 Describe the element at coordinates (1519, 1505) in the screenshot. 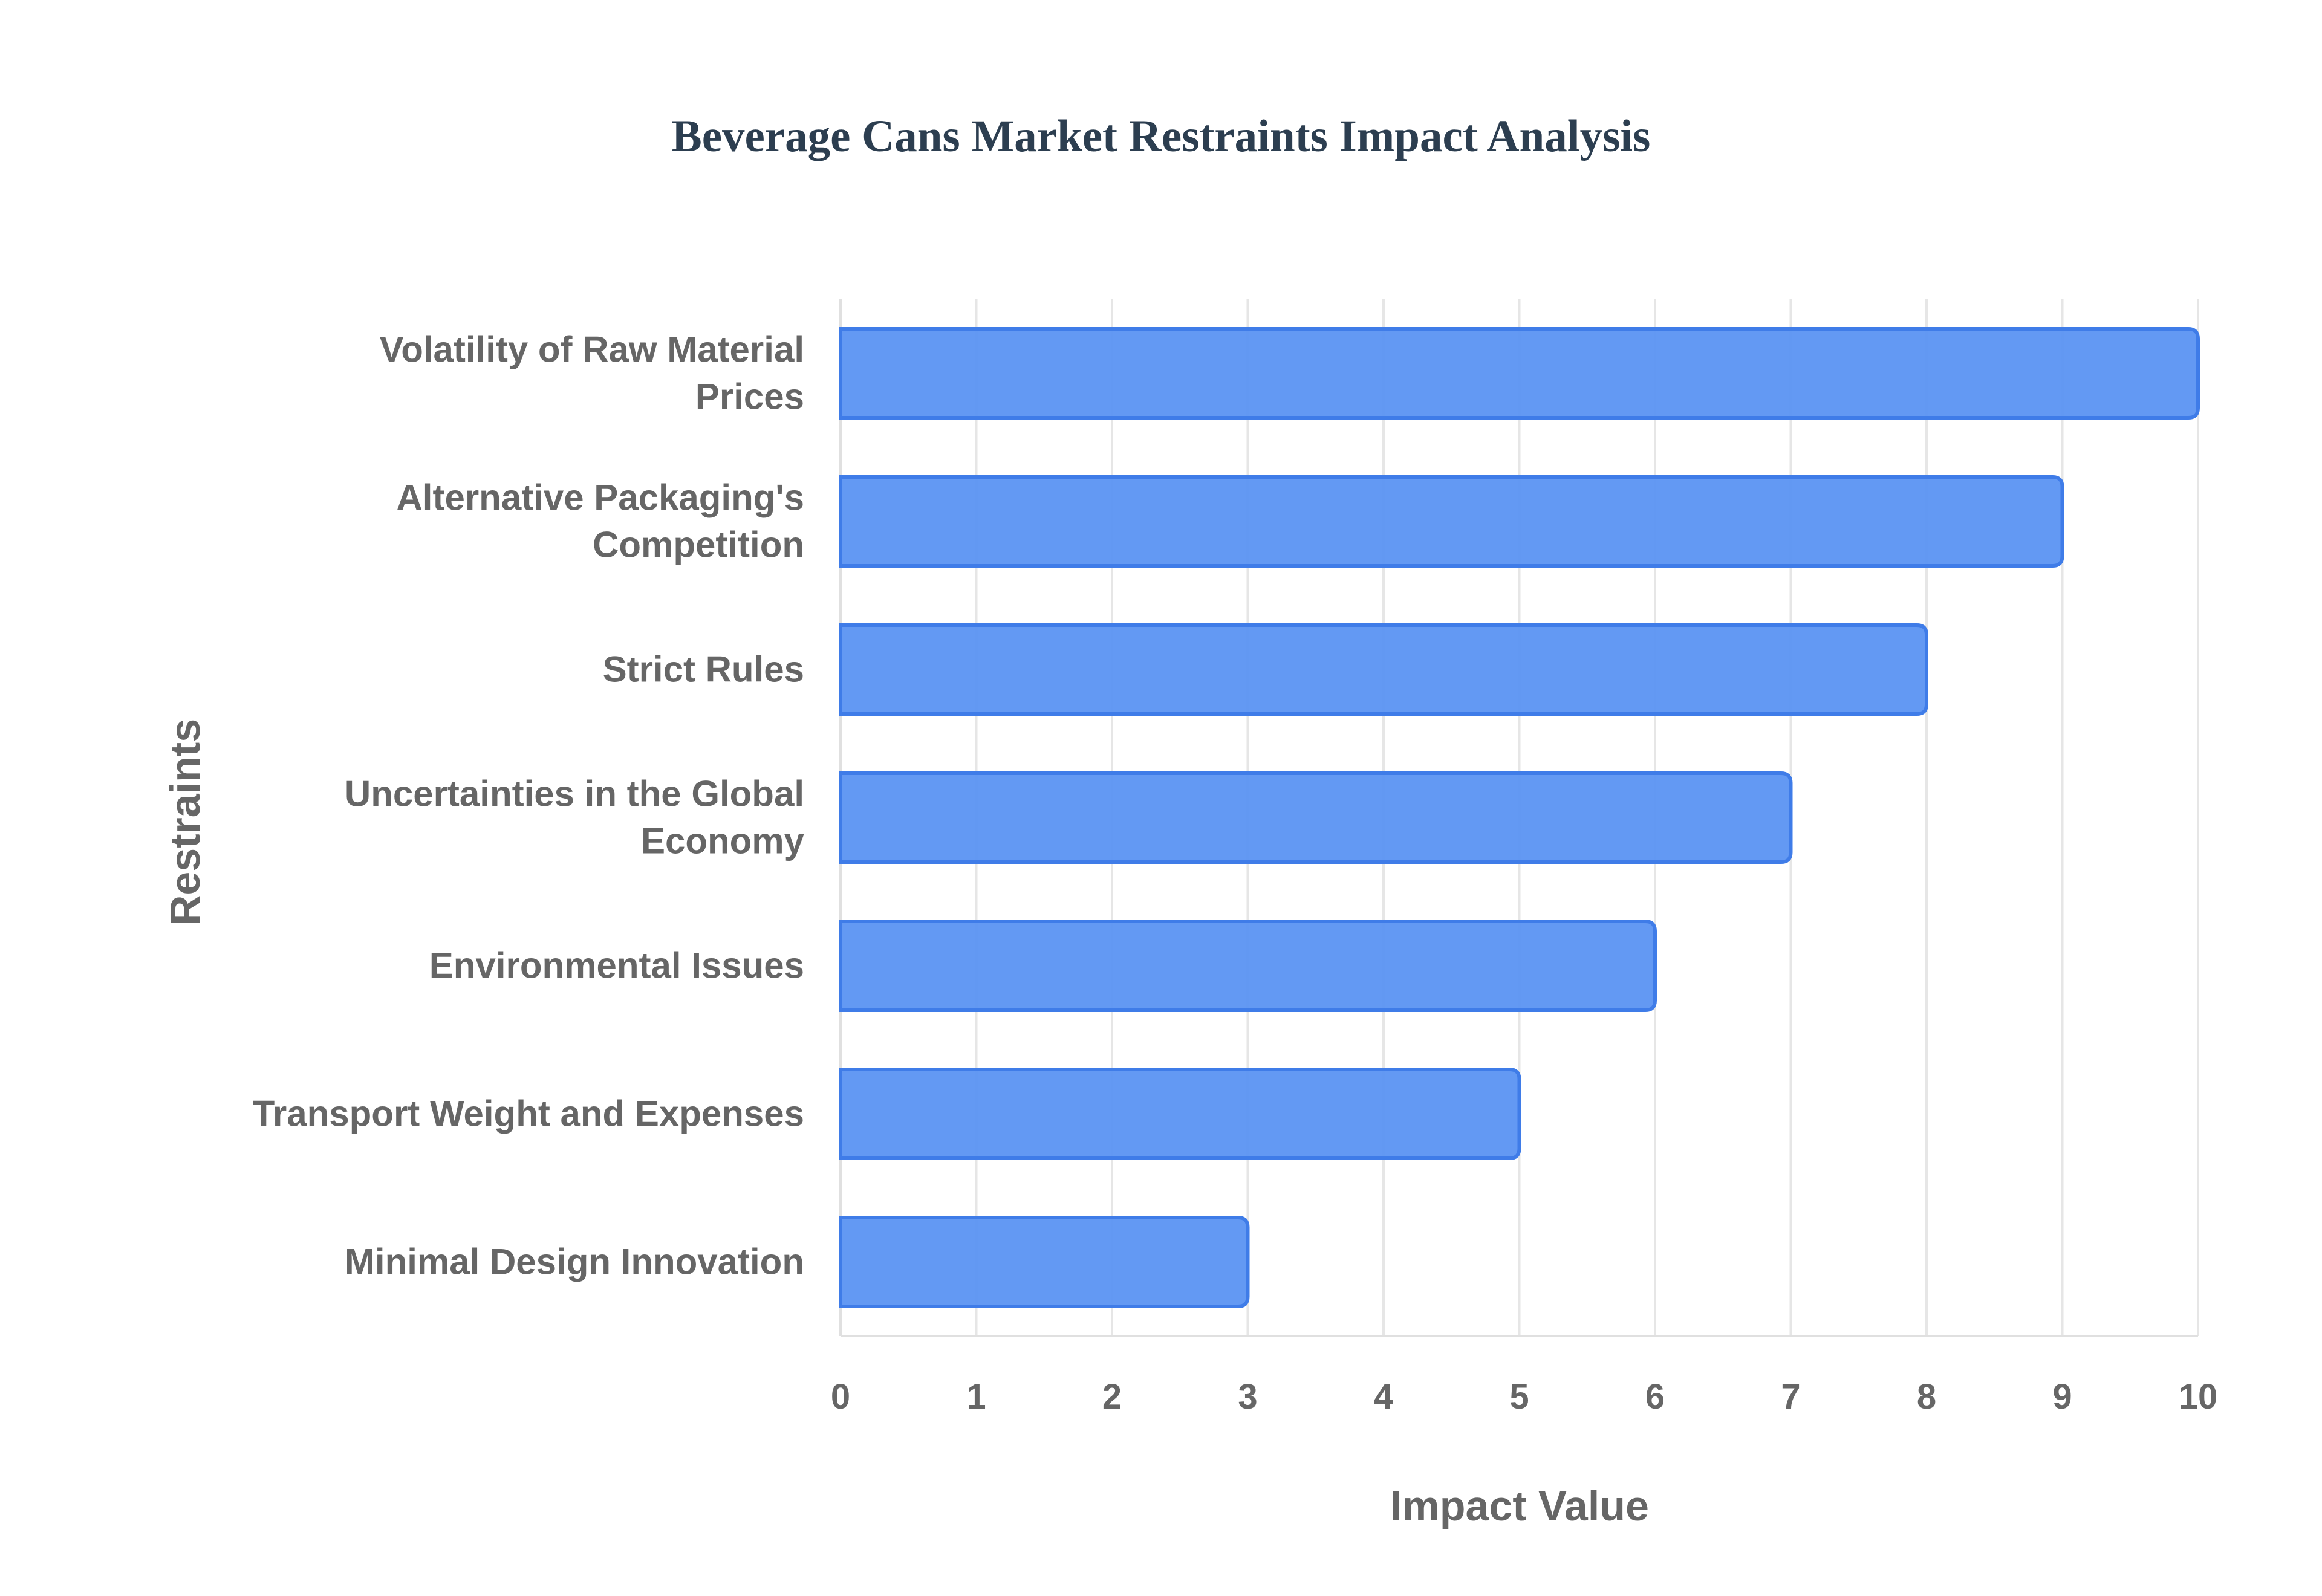

I see `x-axis-title: Impact Value` at that location.